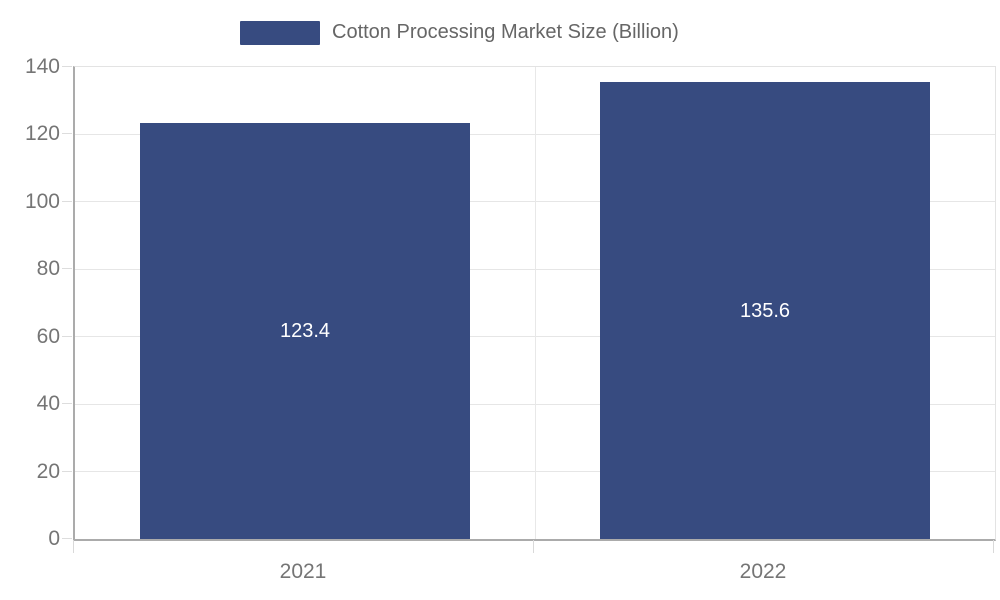 The width and height of the screenshot is (1000, 600). What do you see at coordinates (763, 571) in the screenshot?
I see `x-axis-tick-label: 2022` at bounding box center [763, 571].